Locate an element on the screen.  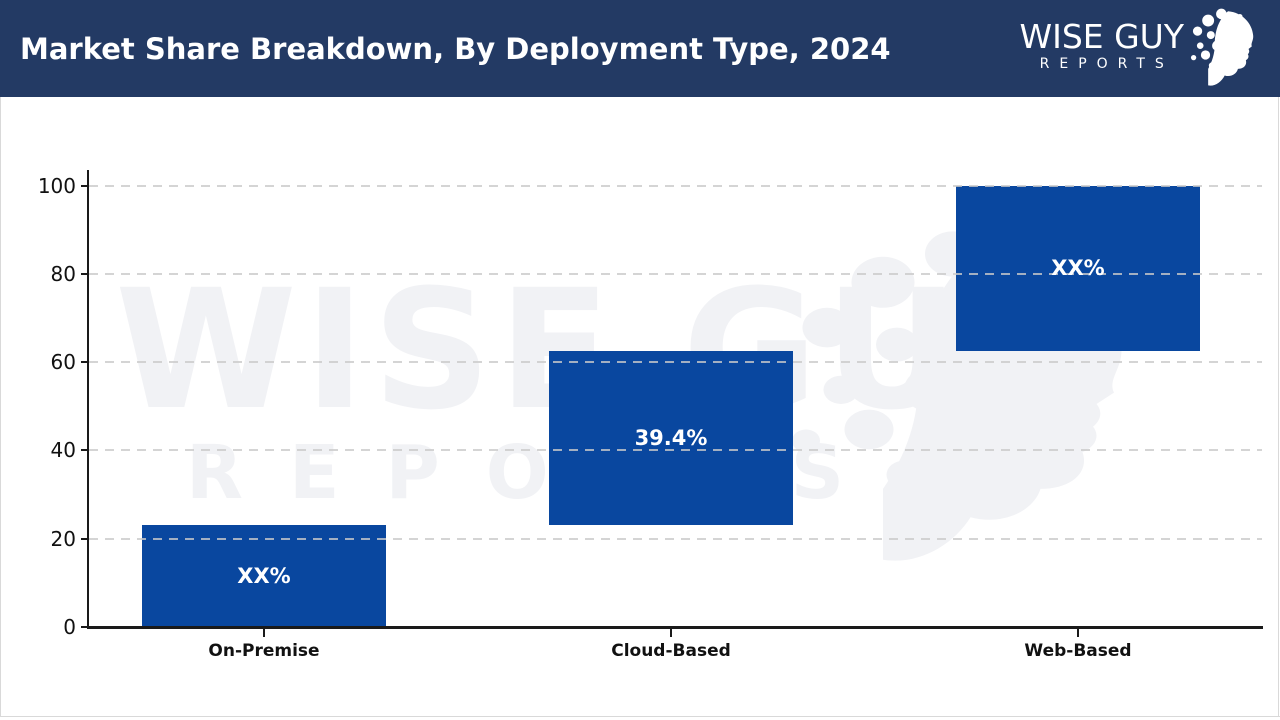
y-tick-label-0: 0 is located at coordinates (69, 627).